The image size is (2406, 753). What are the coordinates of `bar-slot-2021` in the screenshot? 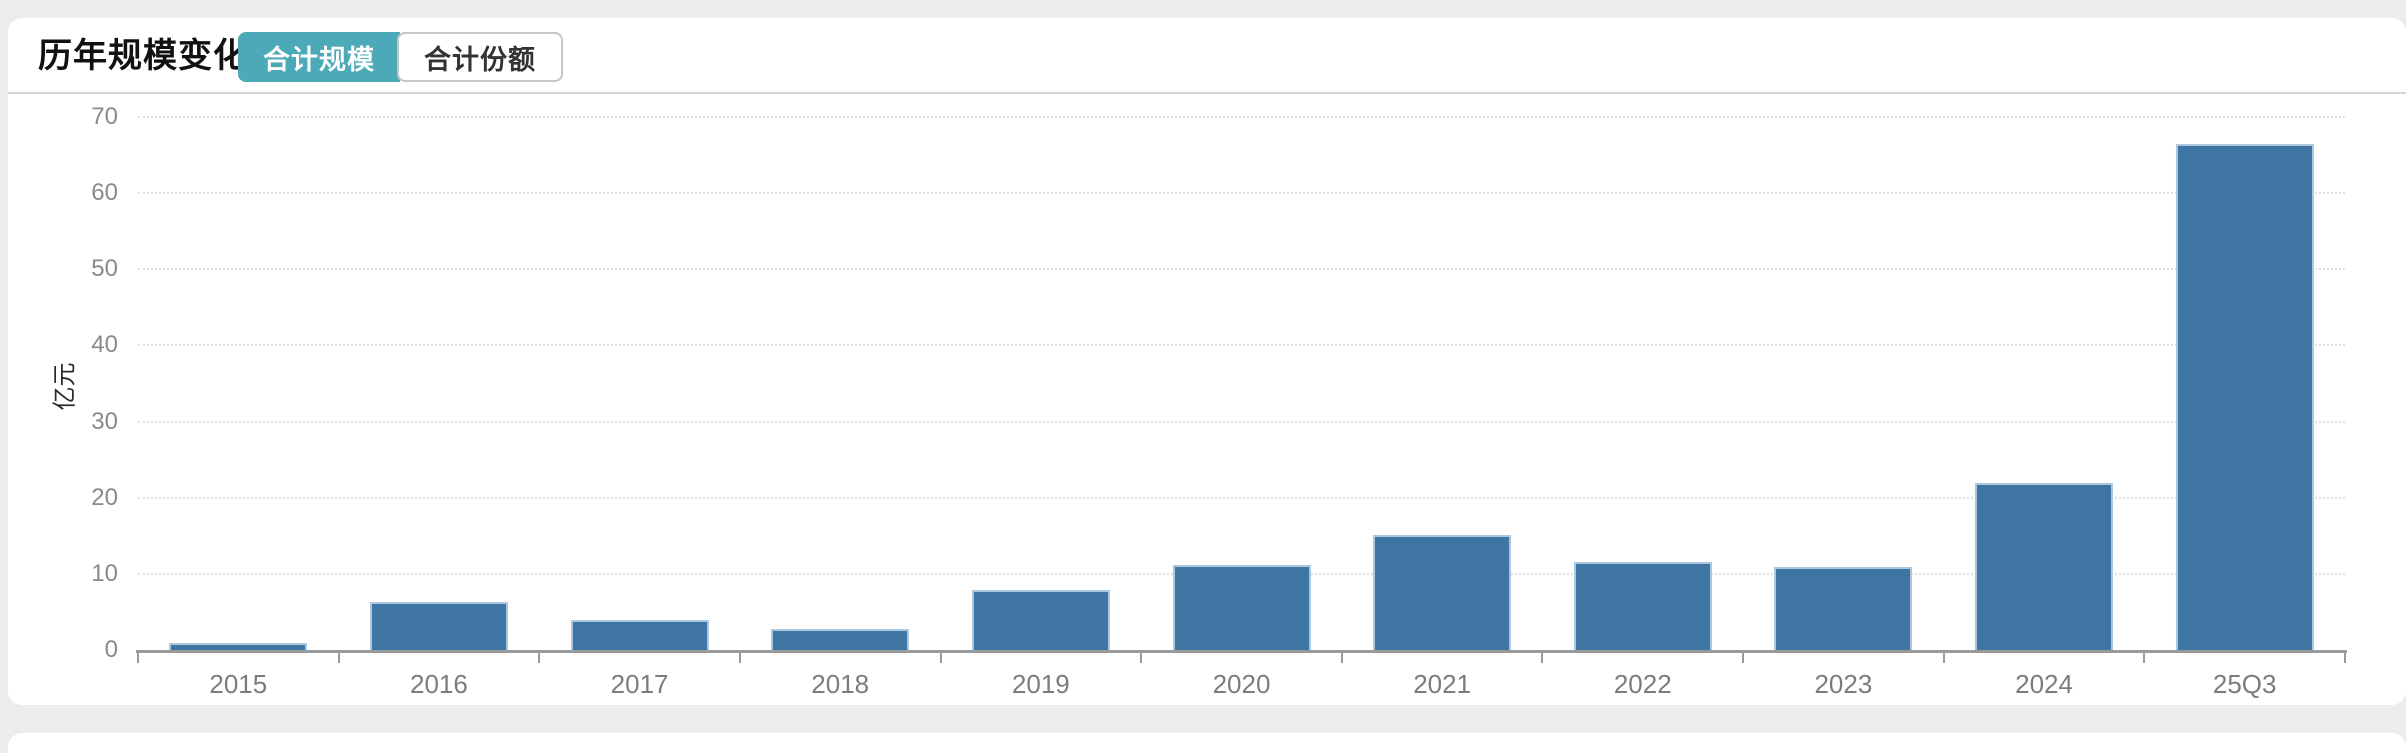 It's located at (1442, 383).